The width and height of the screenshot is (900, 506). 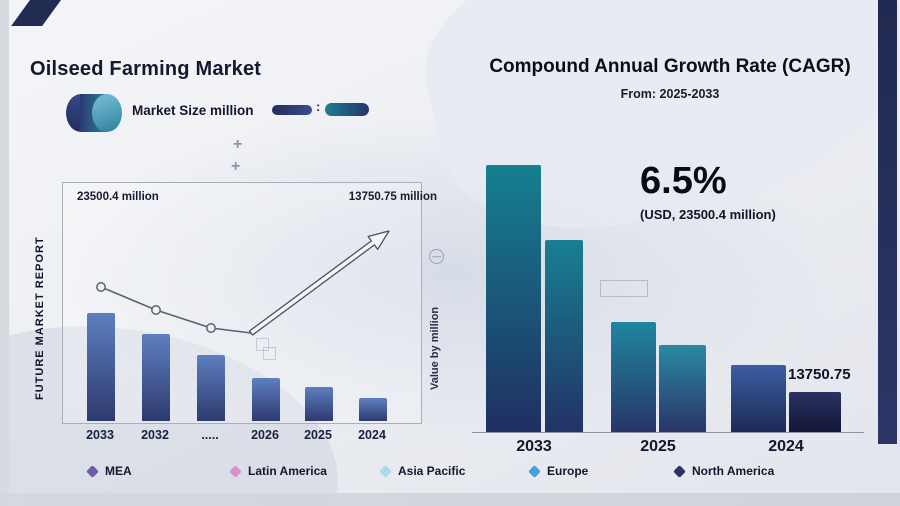 I want to click on pill-colon: :, so click(x=318, y=106).